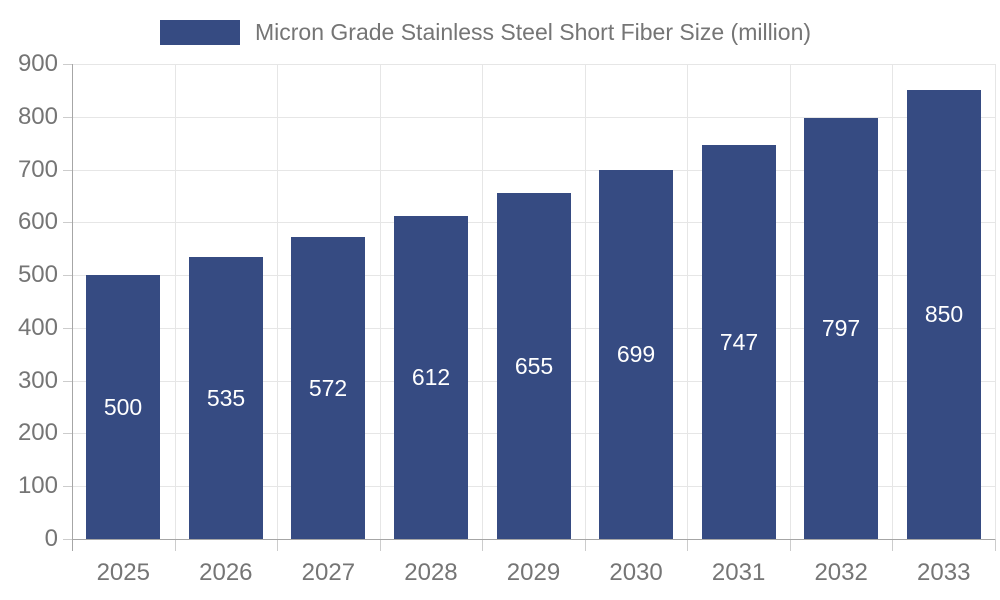 The image size is (1000, 600). I want to click on bar-value-label: 699, so click(636, 354).